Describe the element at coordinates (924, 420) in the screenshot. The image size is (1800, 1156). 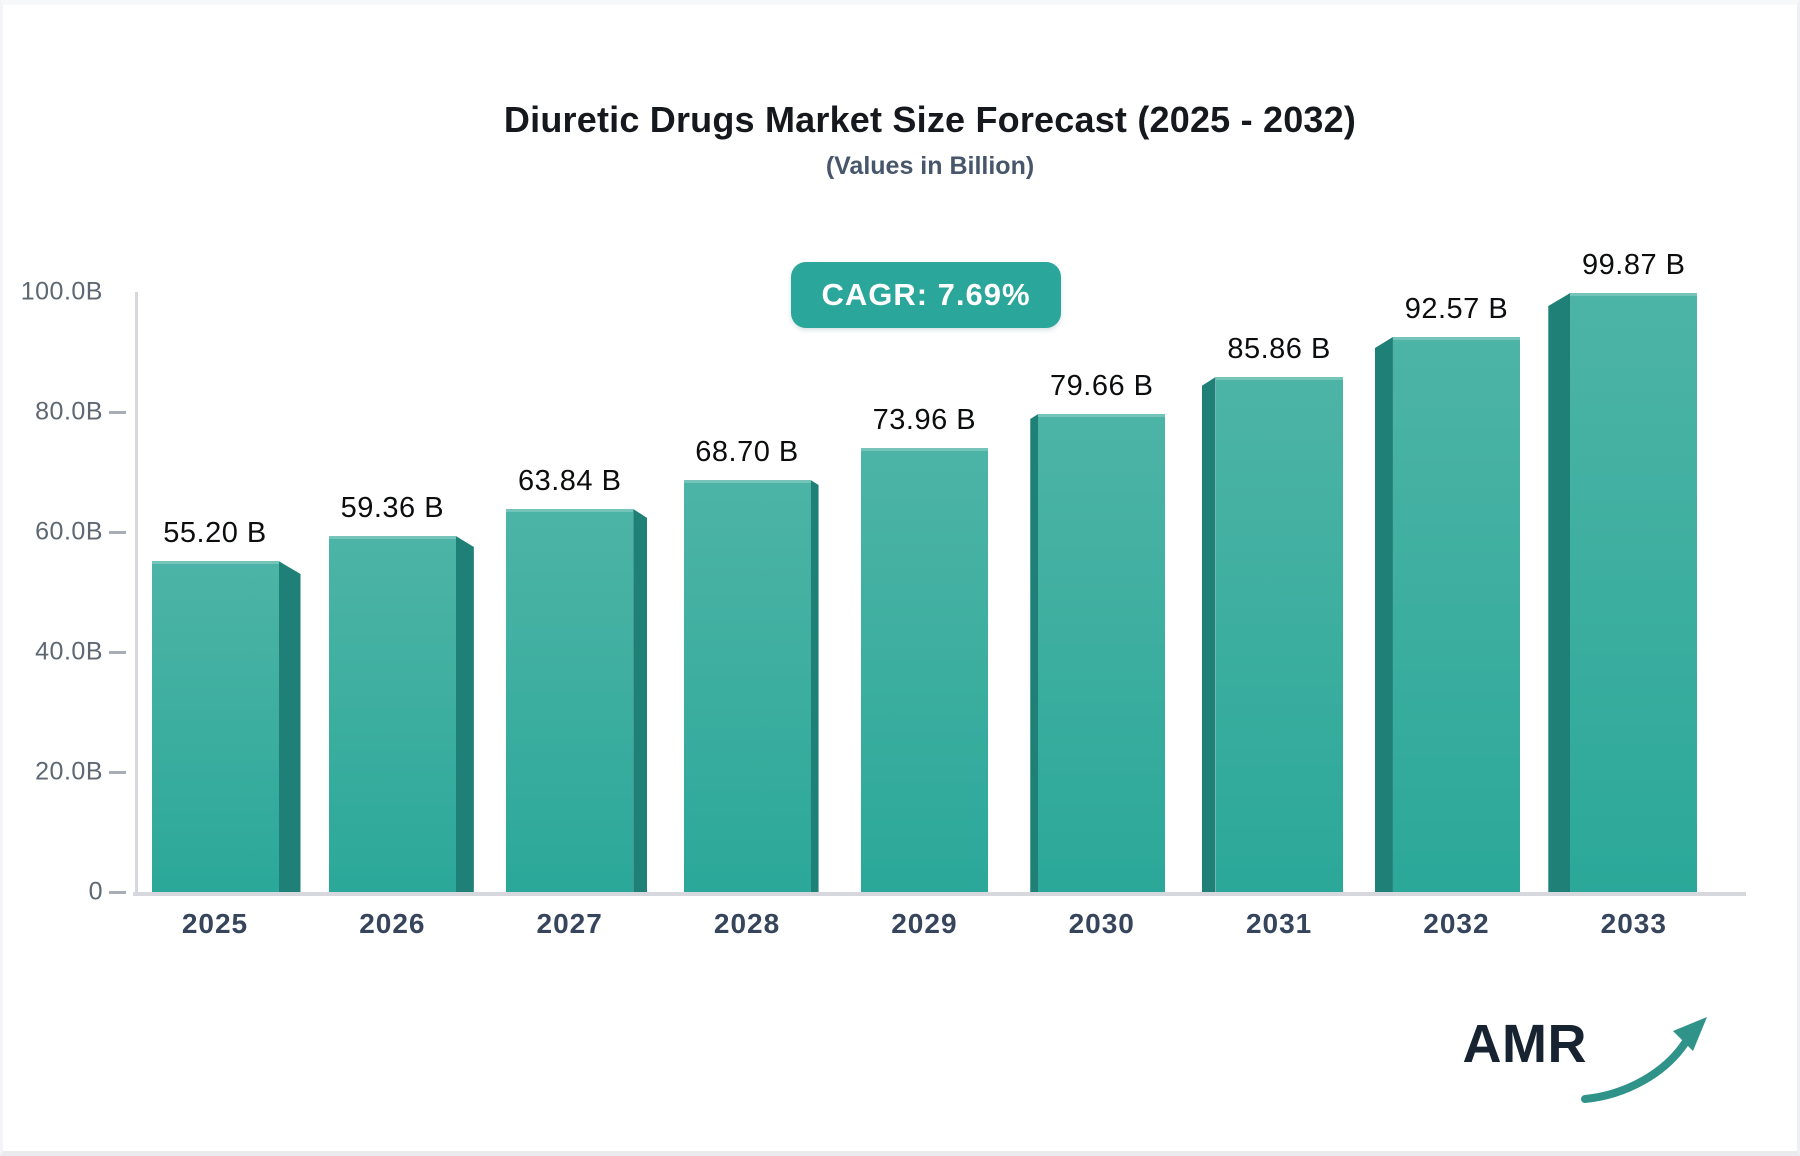
I see `bar-value-label: 73.96 B` at that location.